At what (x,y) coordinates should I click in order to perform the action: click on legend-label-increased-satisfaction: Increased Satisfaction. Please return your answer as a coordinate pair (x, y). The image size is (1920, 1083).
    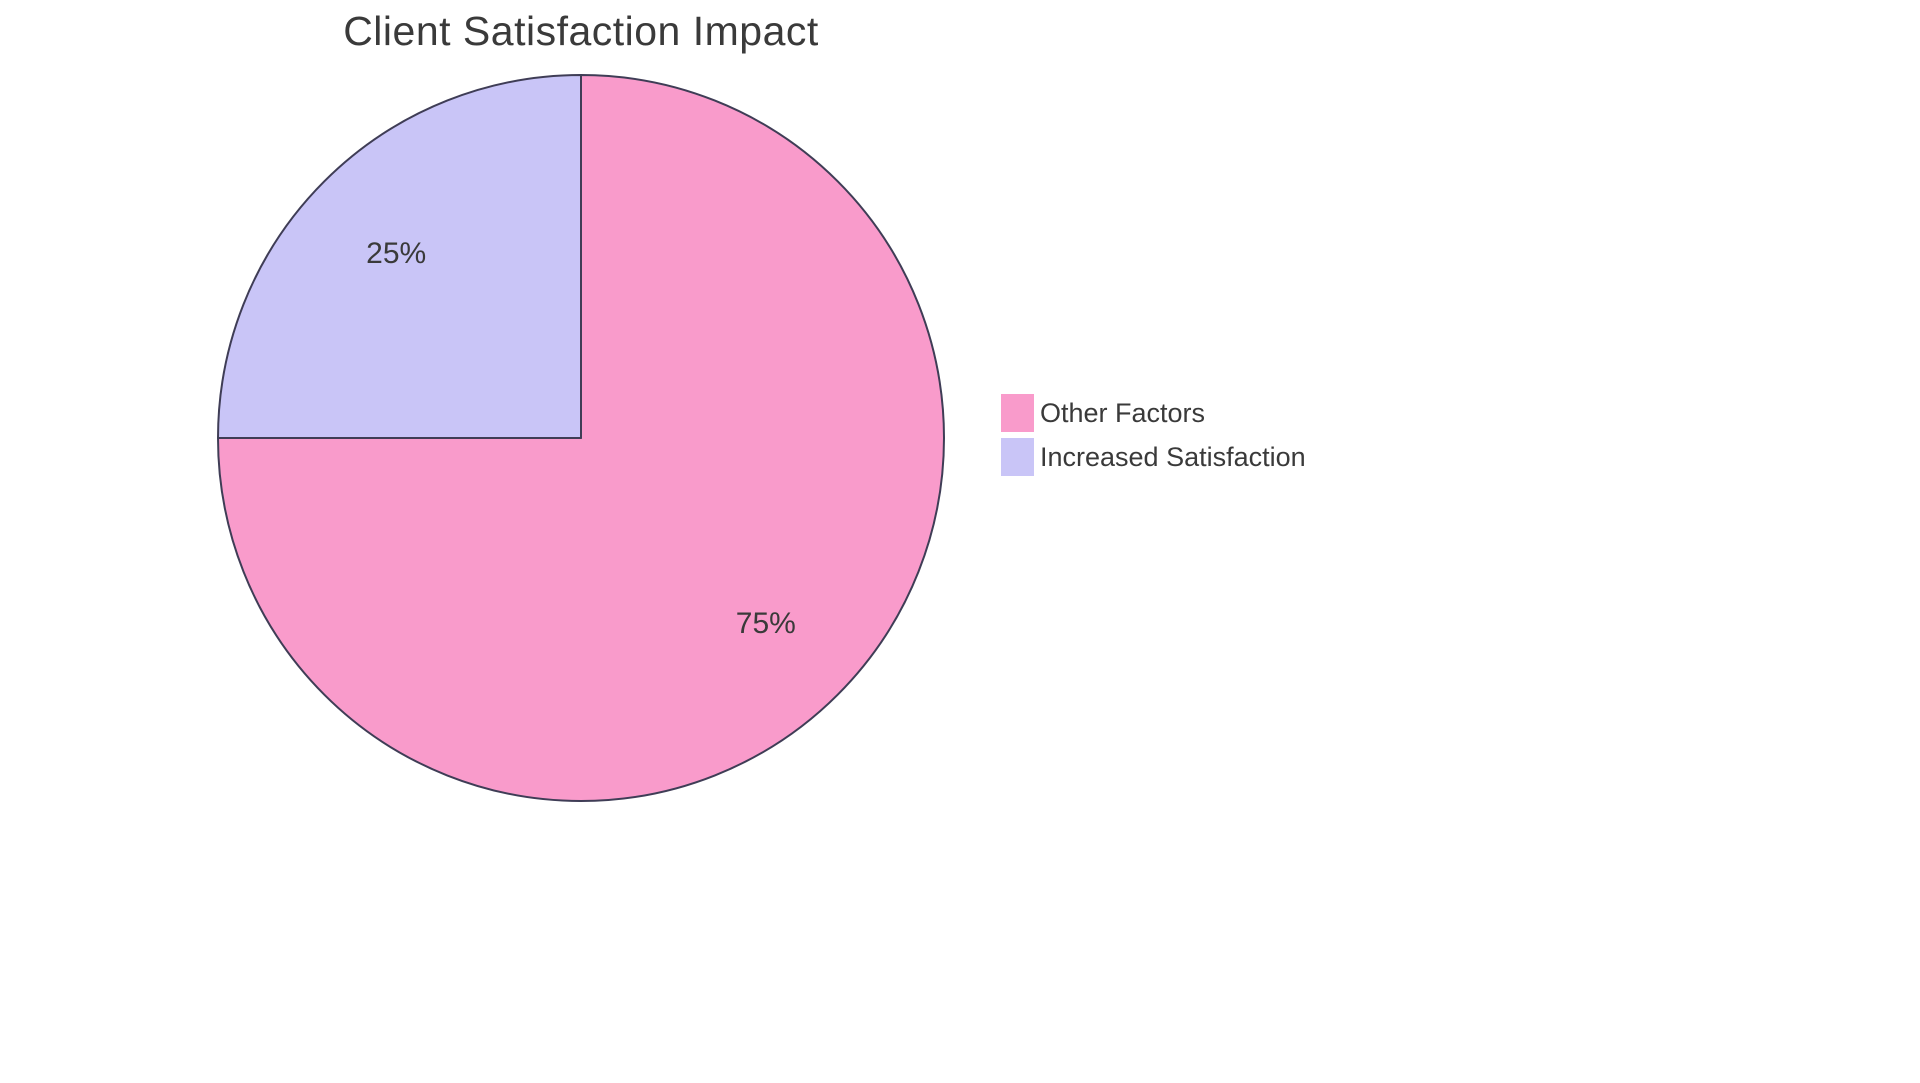
    Looking at the image, I should click on (1173, 456).